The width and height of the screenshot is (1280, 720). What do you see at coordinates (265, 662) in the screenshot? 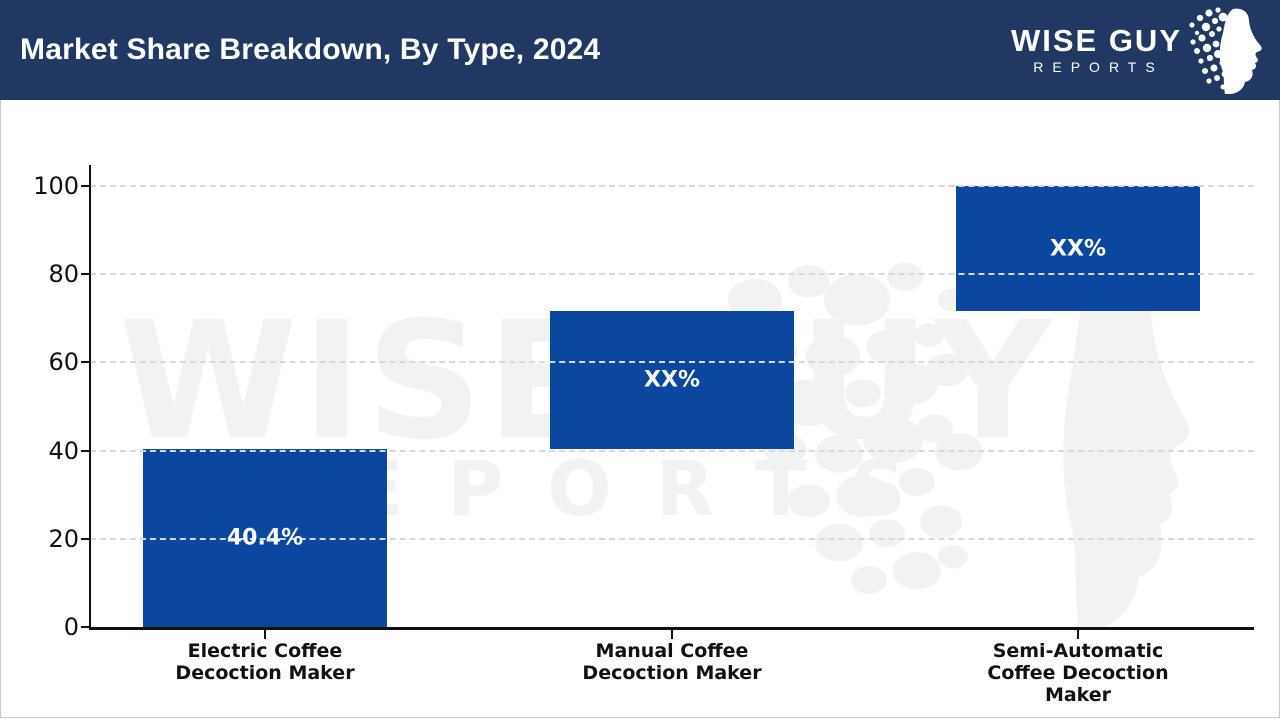
I see `x-axis-category-label: Electric Coffee Decoction Maker` at bounding box center [265, 662].